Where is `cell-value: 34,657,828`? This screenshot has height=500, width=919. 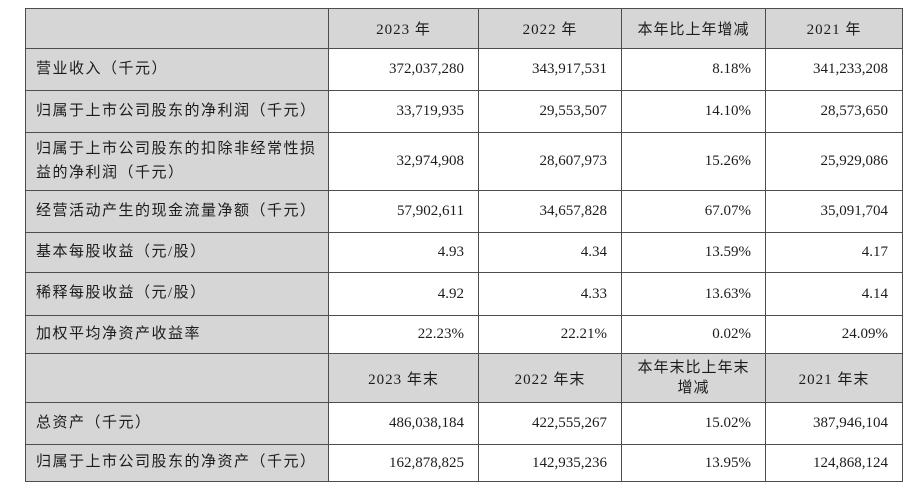
cell-value: 34,657,828 is located at coordinates (550, 211).